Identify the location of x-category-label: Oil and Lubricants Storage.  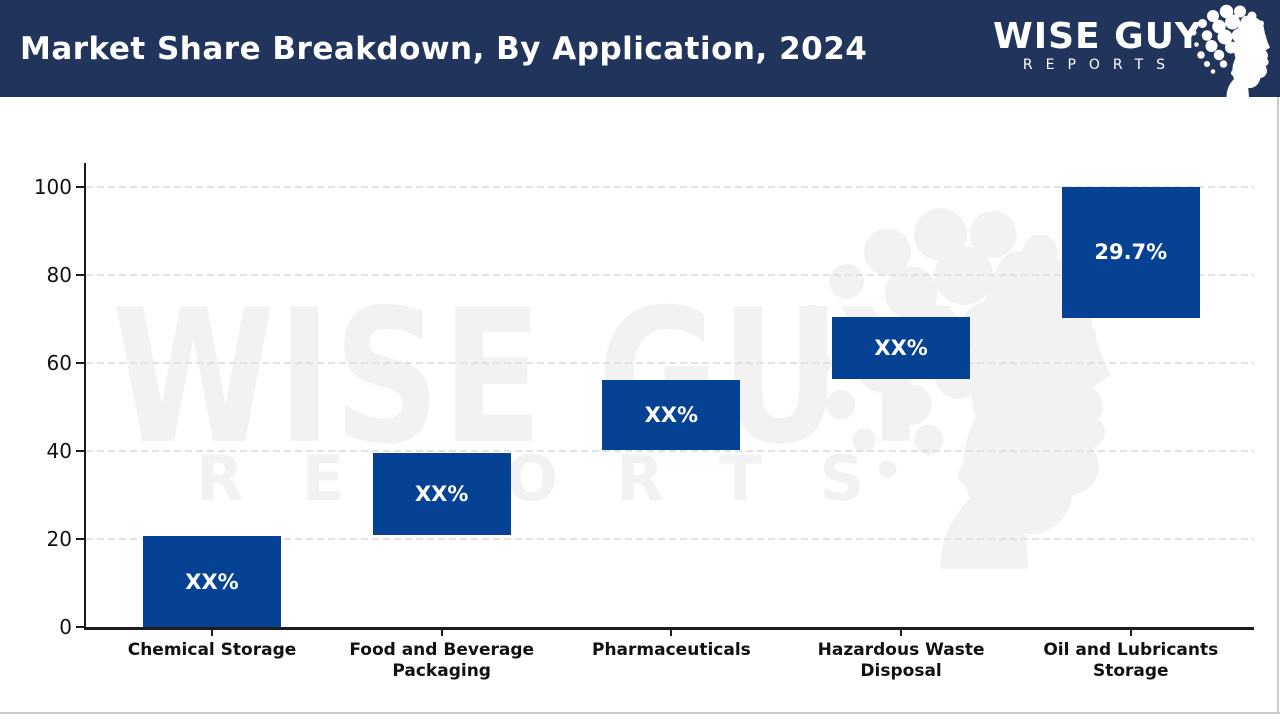
(1131, 660).